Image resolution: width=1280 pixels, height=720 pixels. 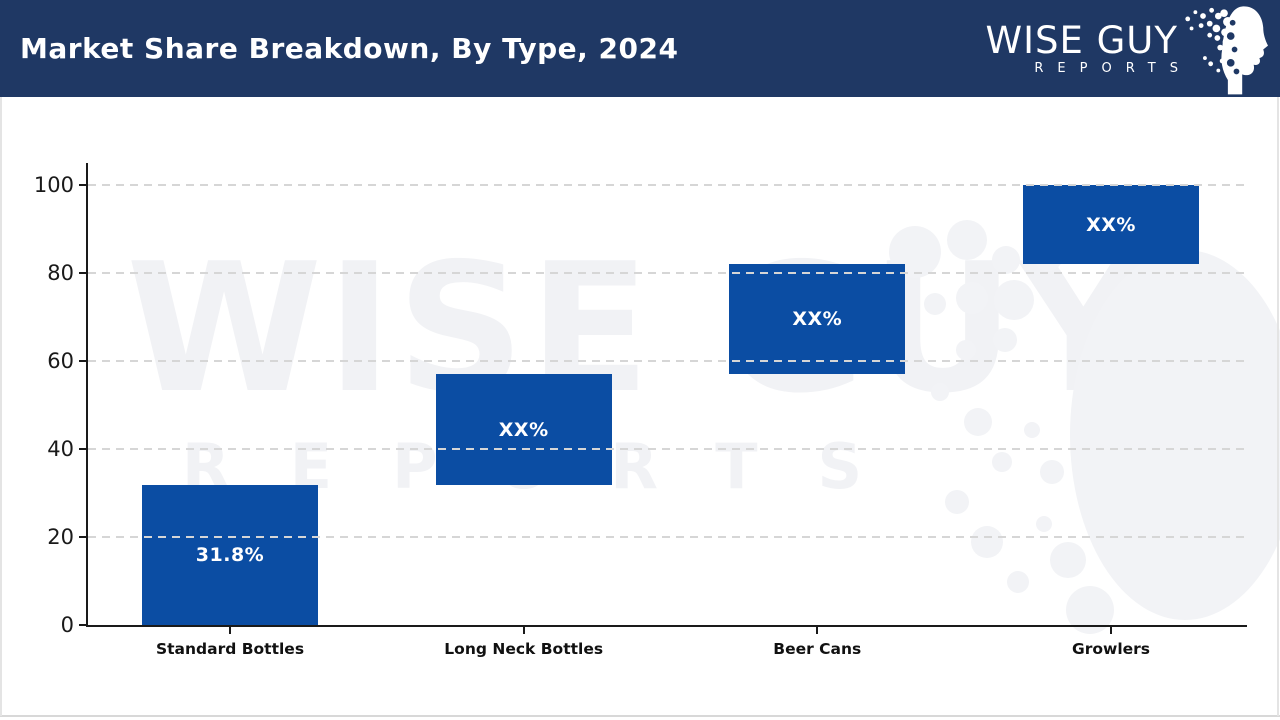 I want to click on y-tick-label-40: 40, so click(x=60, y=449).